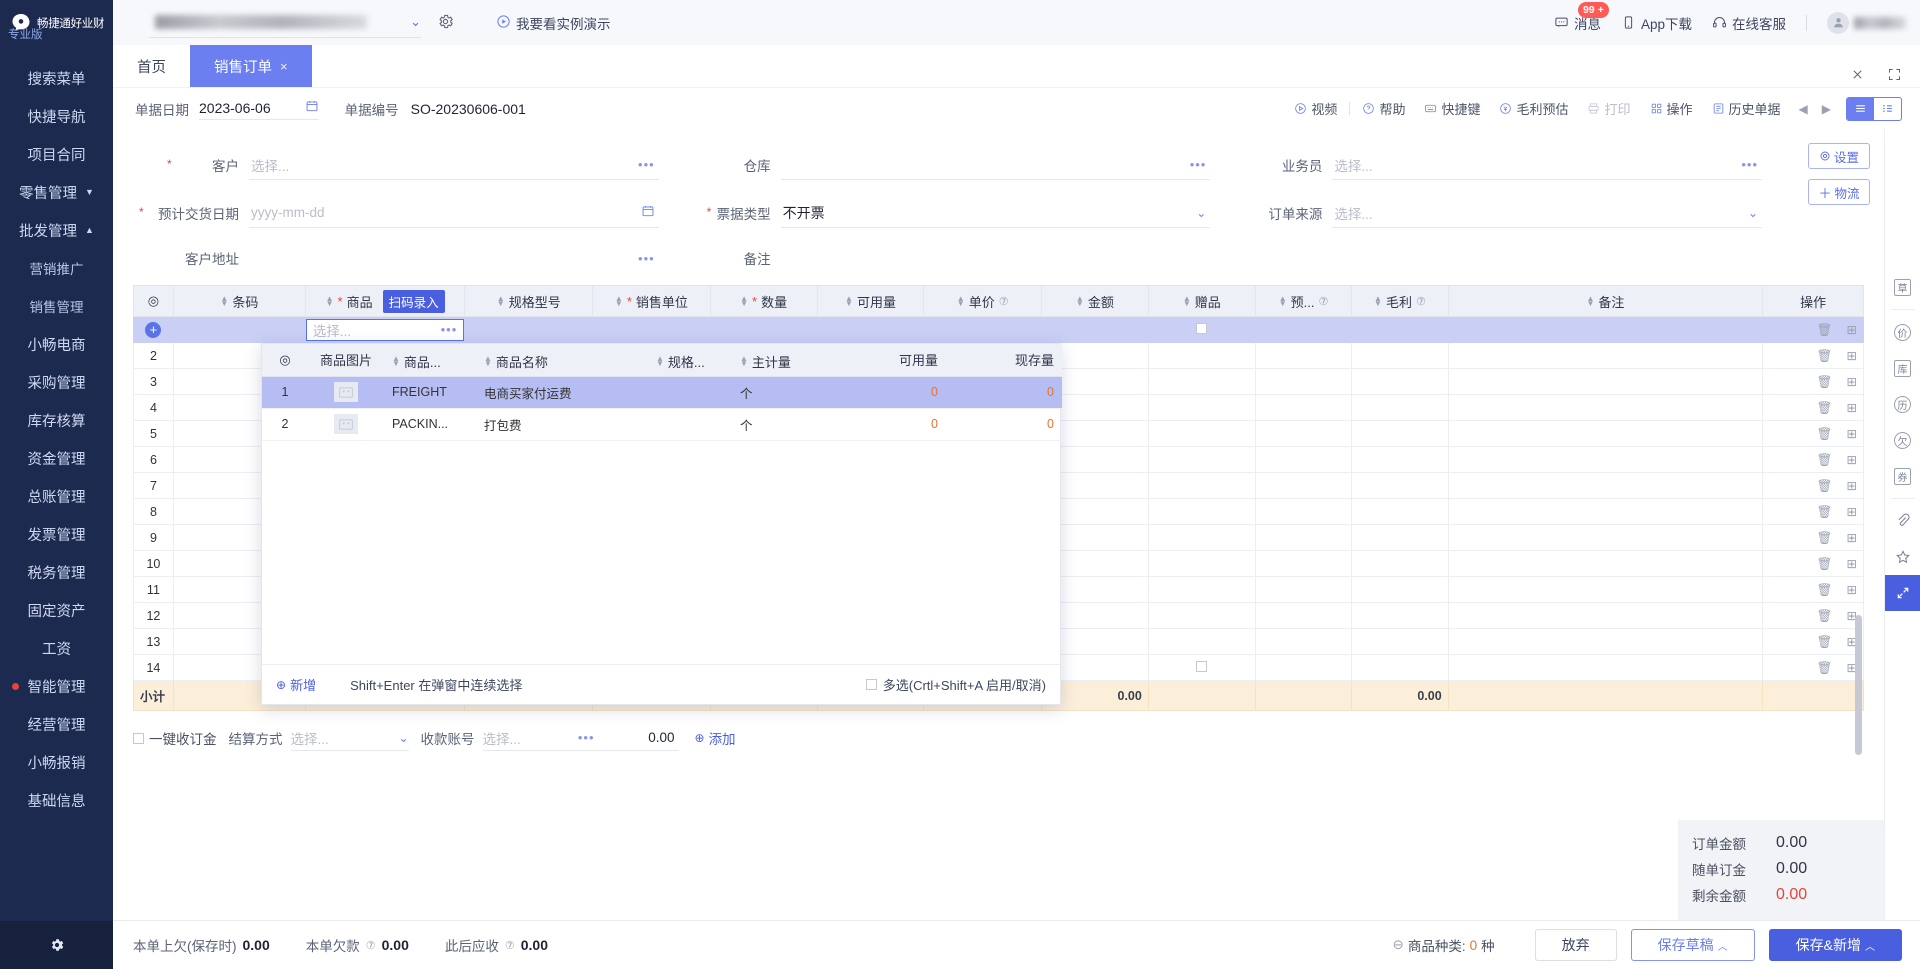  I want to click on settle-amount-input: 0.00, so click(636, 738).